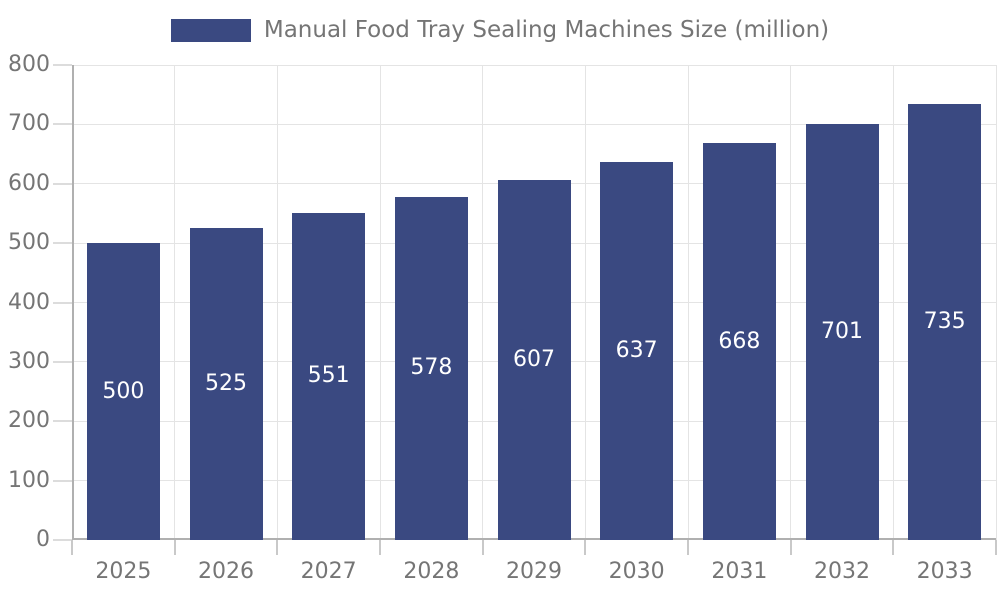  What do you see at coordinates (29, 243) in the screenshot?
I see `y-axis-label: 500` at bounding box center [29, 243].